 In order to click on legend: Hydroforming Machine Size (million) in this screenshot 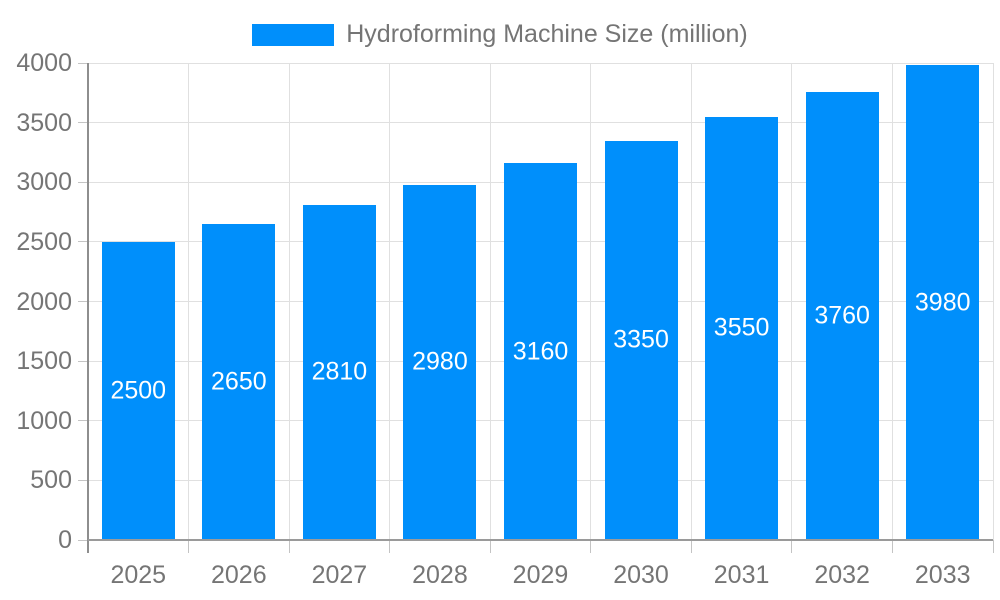, I will do `click(500, 34)`.